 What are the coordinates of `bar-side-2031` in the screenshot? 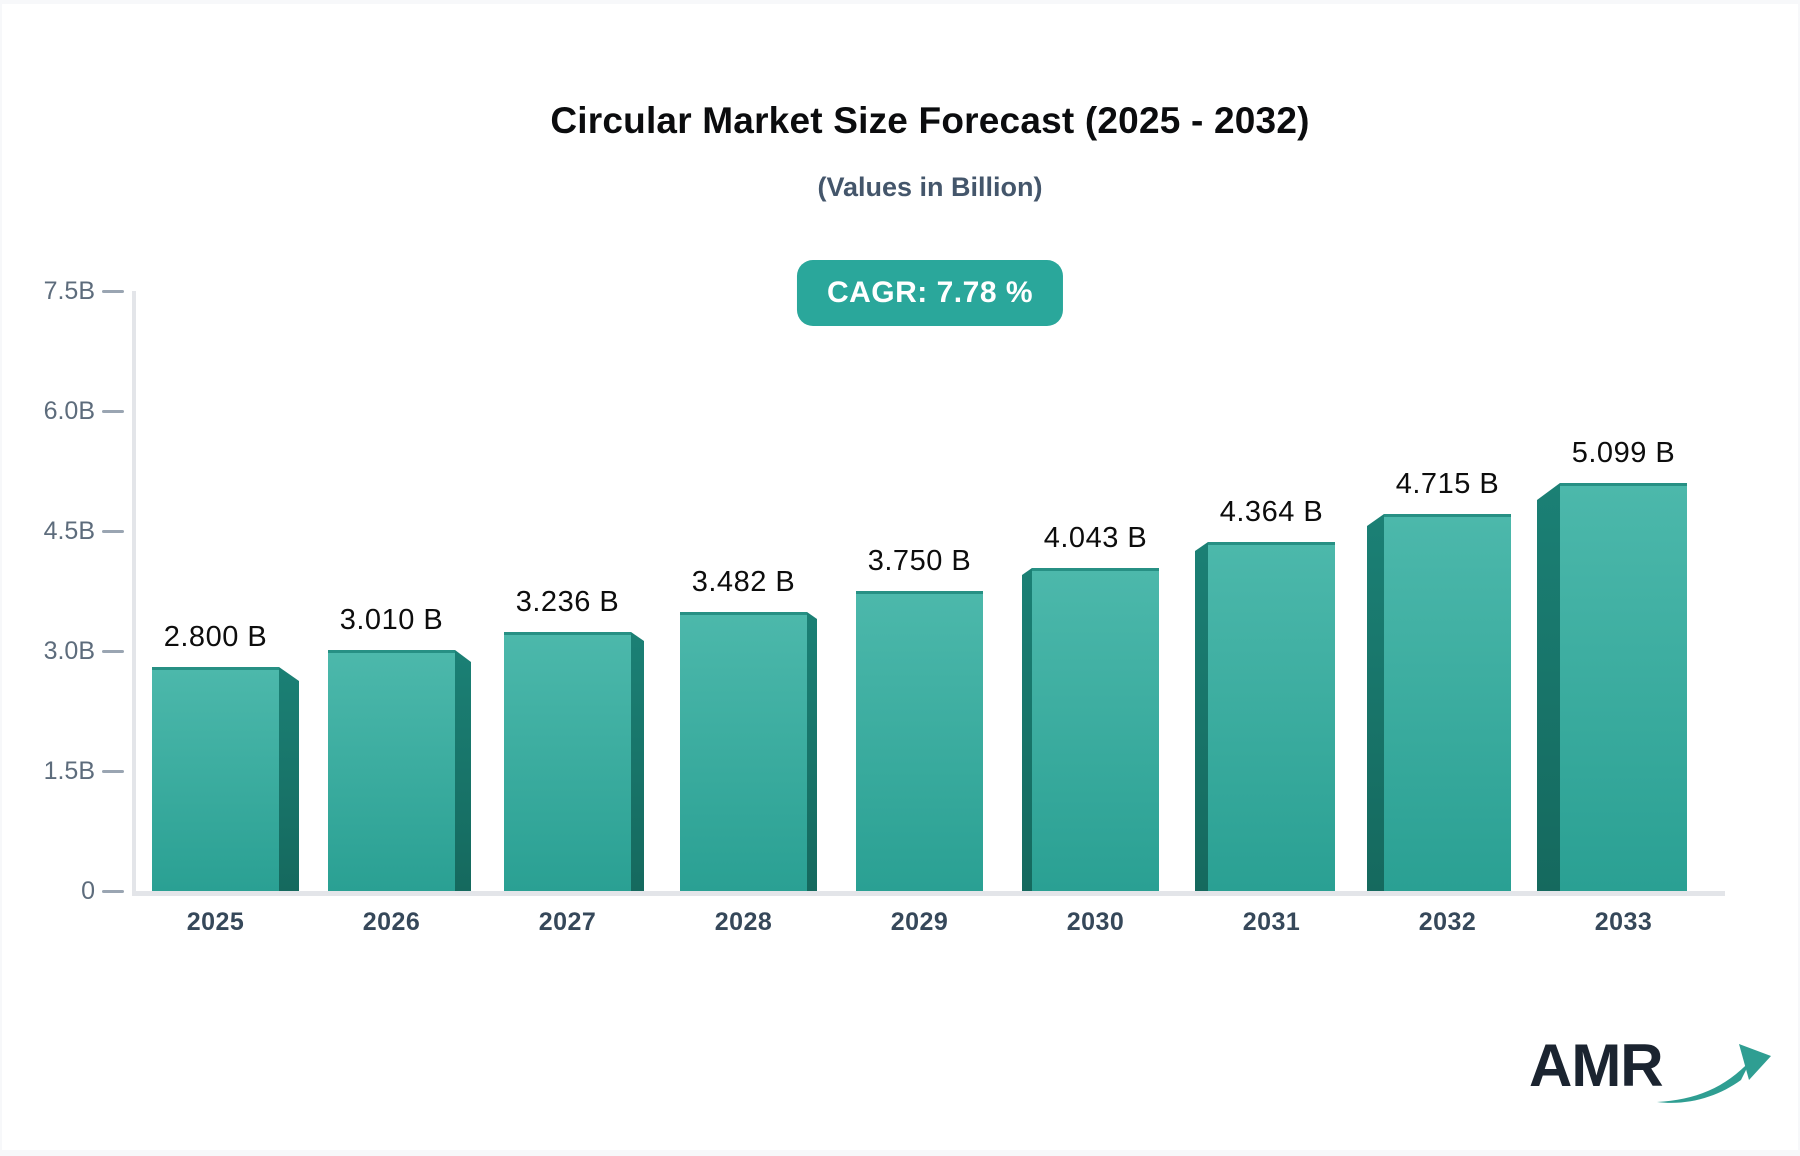 It's located at (1201, 716).